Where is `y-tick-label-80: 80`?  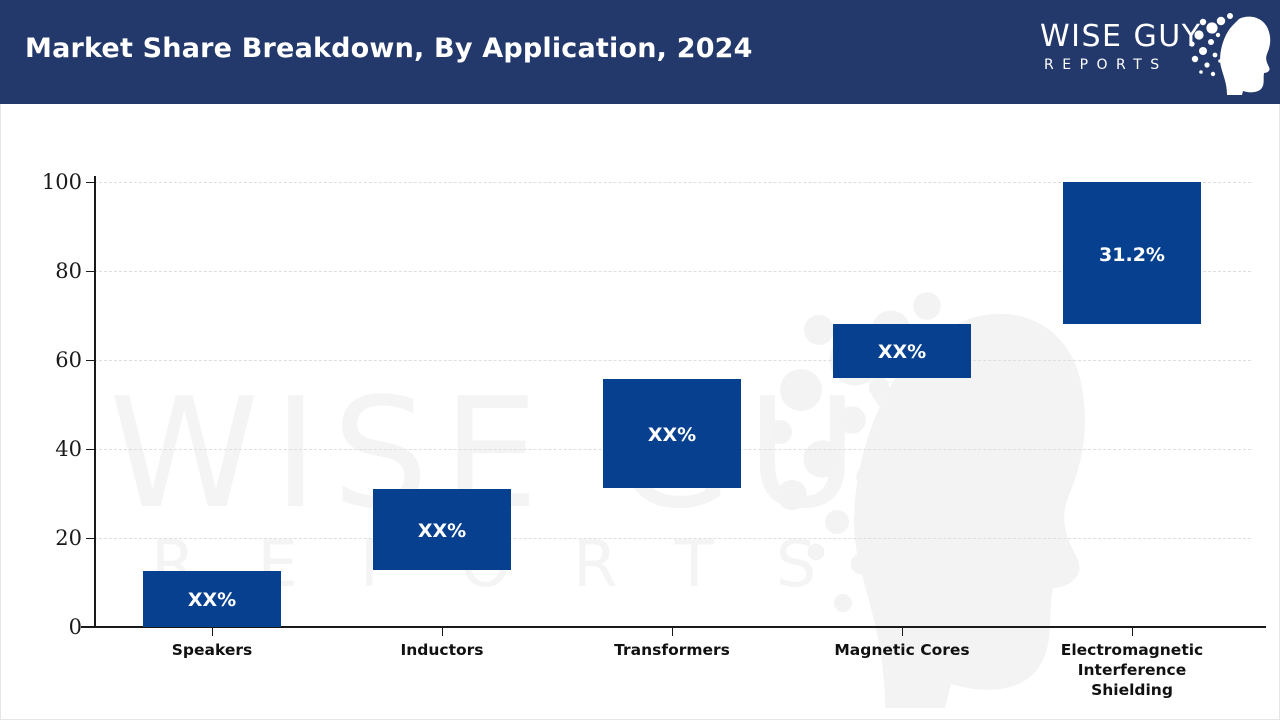
y-tick-label-80: 80 is located at coordinates (68, 271).